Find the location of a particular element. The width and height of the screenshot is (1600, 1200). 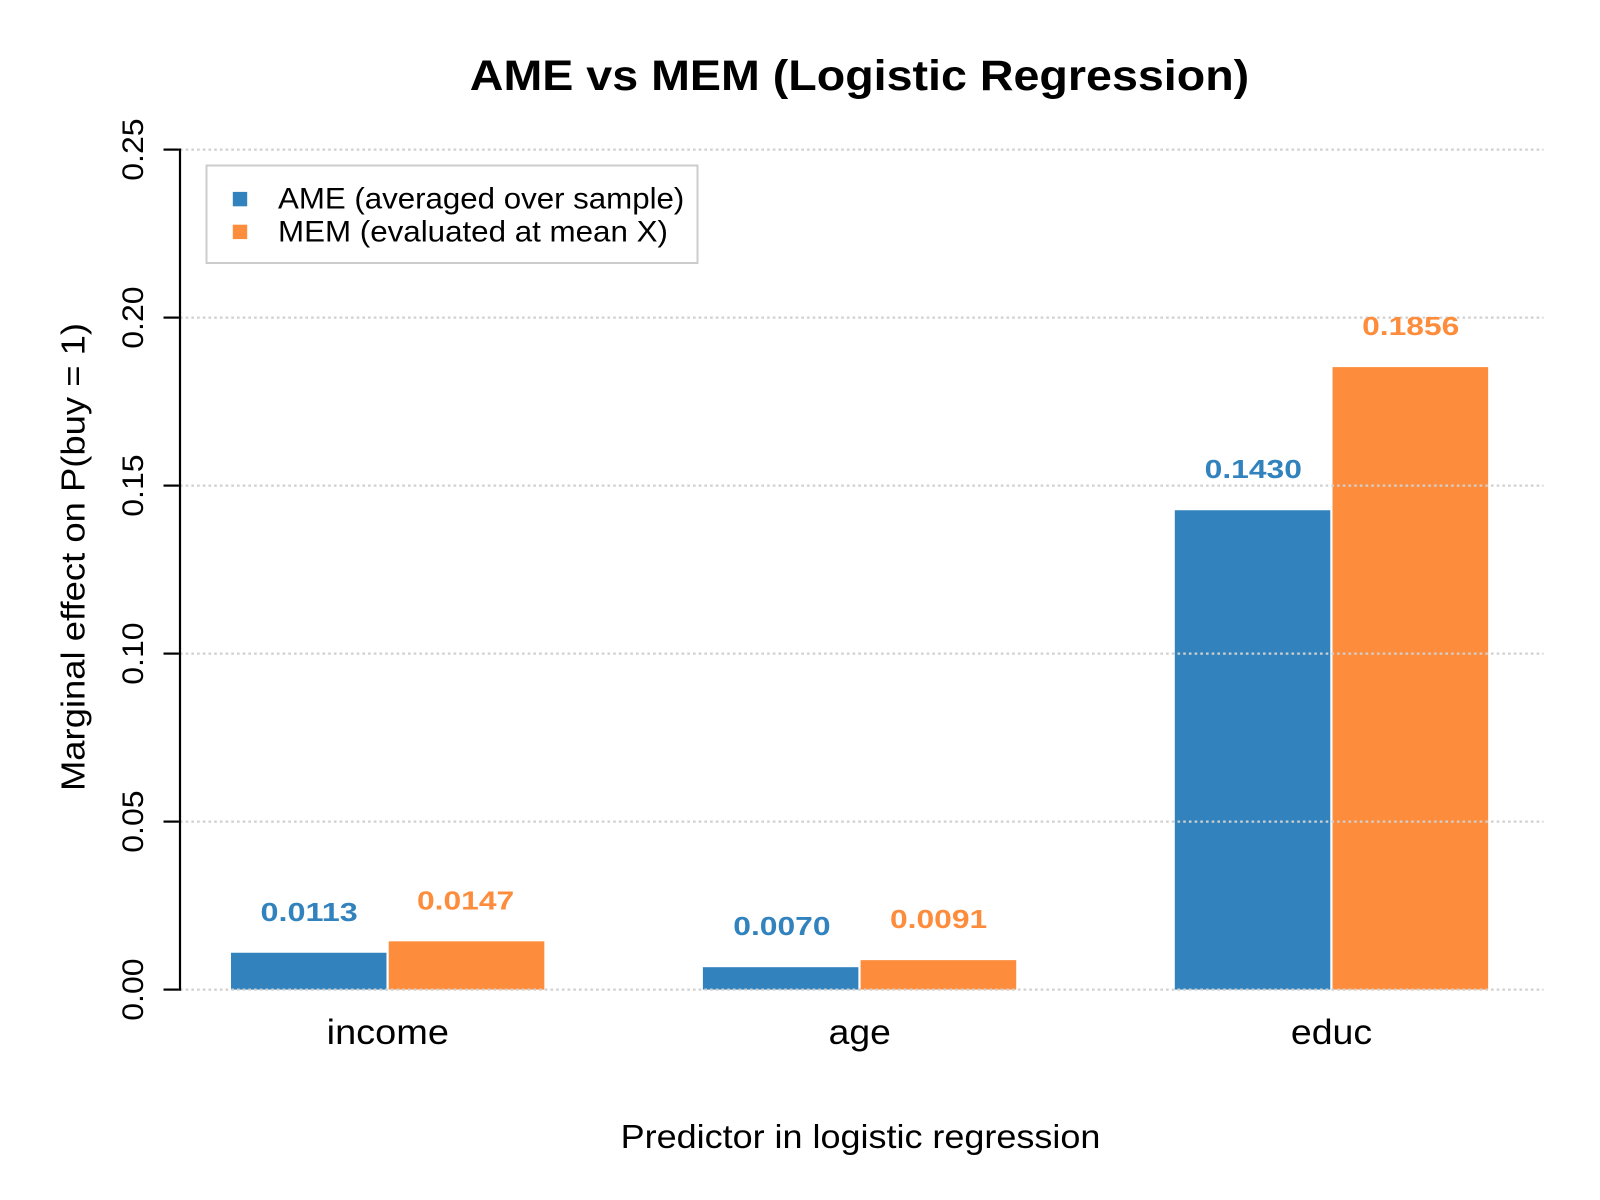

svg-text: MEM (evaluated at mean X) is located at coordinates (473, 231).